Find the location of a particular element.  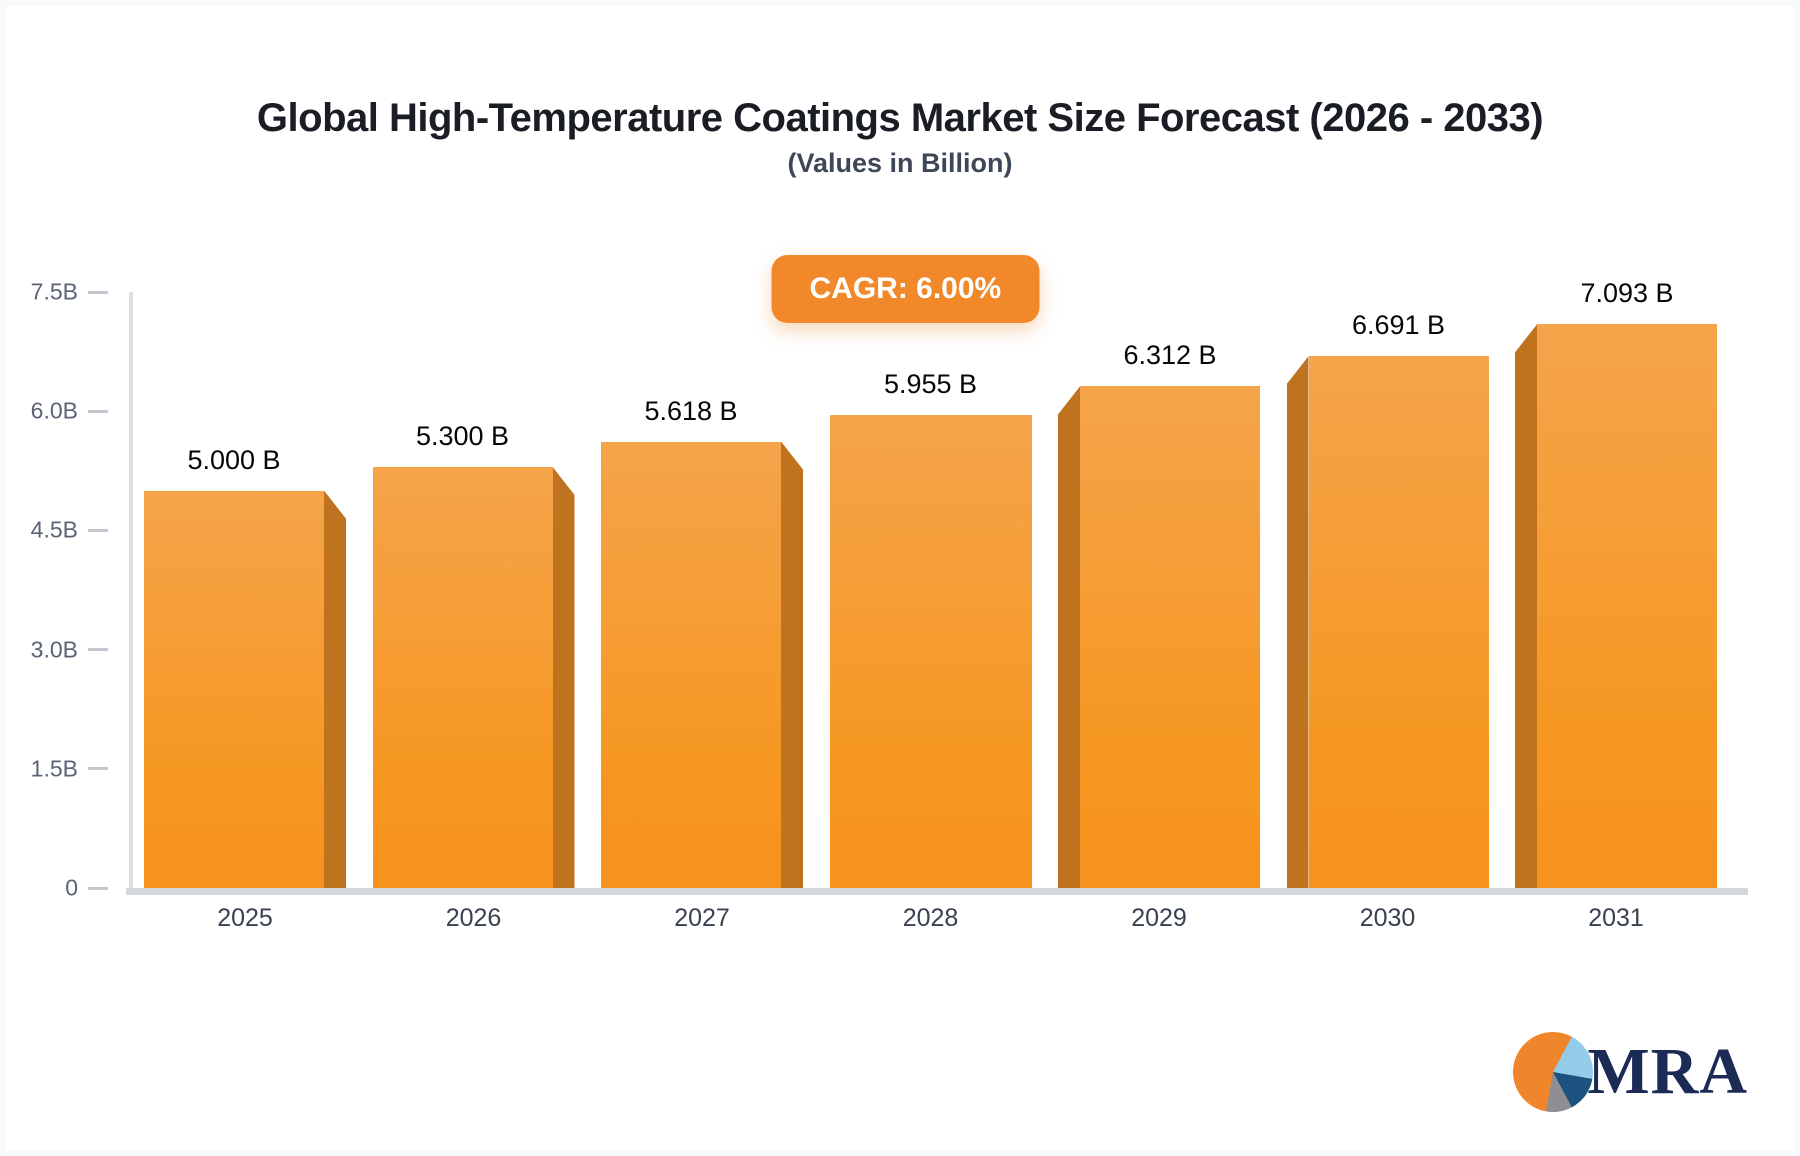

bar-value-label: 6.312 B is located at coordinates (1170, 355).